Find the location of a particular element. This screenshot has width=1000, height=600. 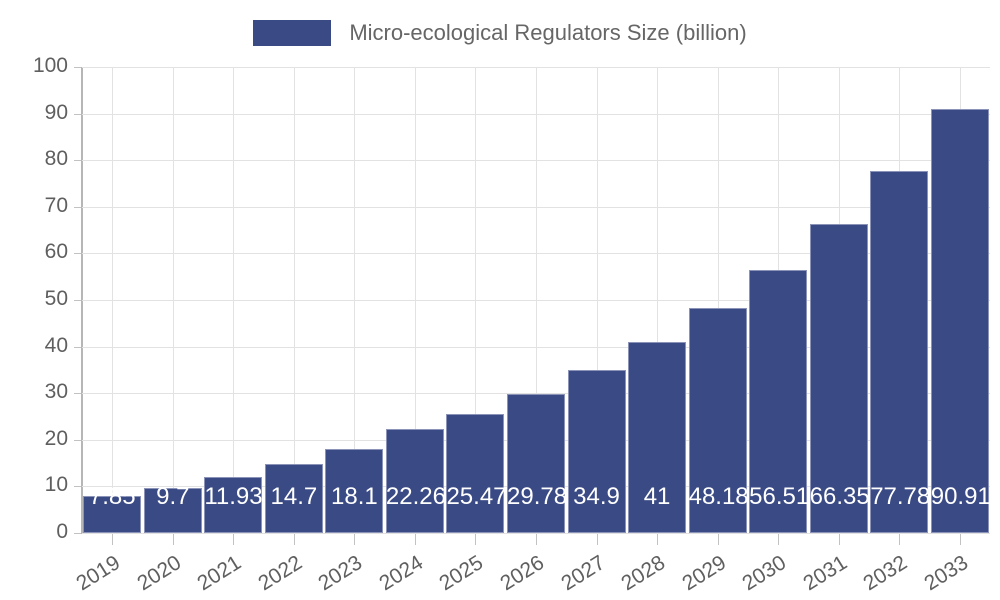

x-tick-label: 2025 is located at coordinates (461, 573).